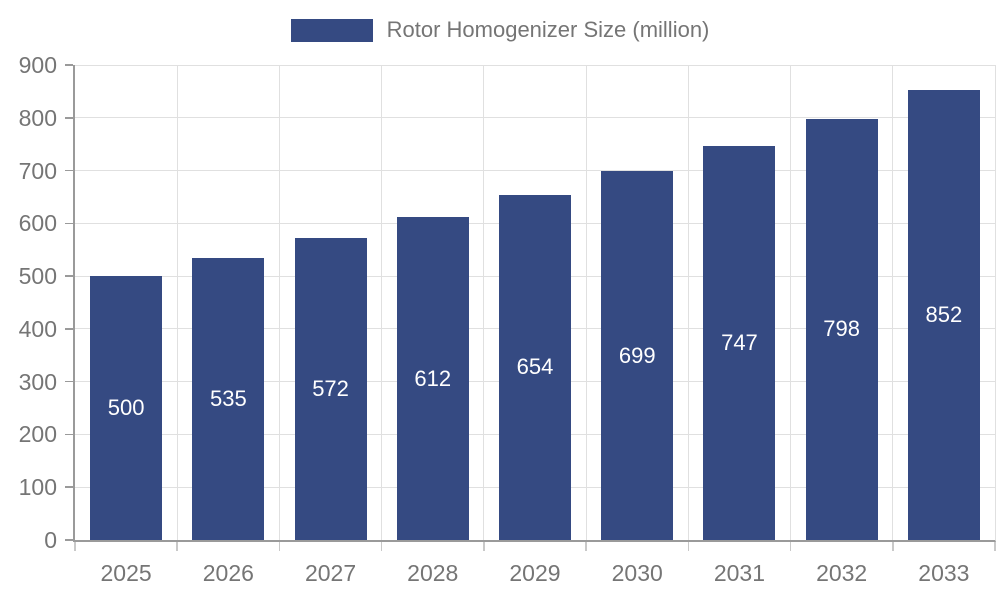 The height and width of the screenshot is (600, 1000). Describe the element at coordinates (37, 223) in the screenshot. I see `y-axis-tick-label: 600` at that location.